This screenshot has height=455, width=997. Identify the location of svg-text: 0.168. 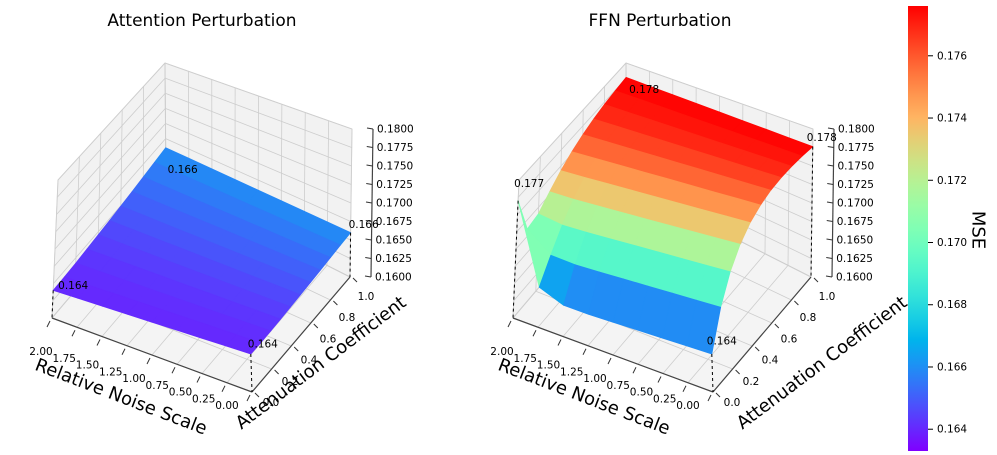
(952, 305).